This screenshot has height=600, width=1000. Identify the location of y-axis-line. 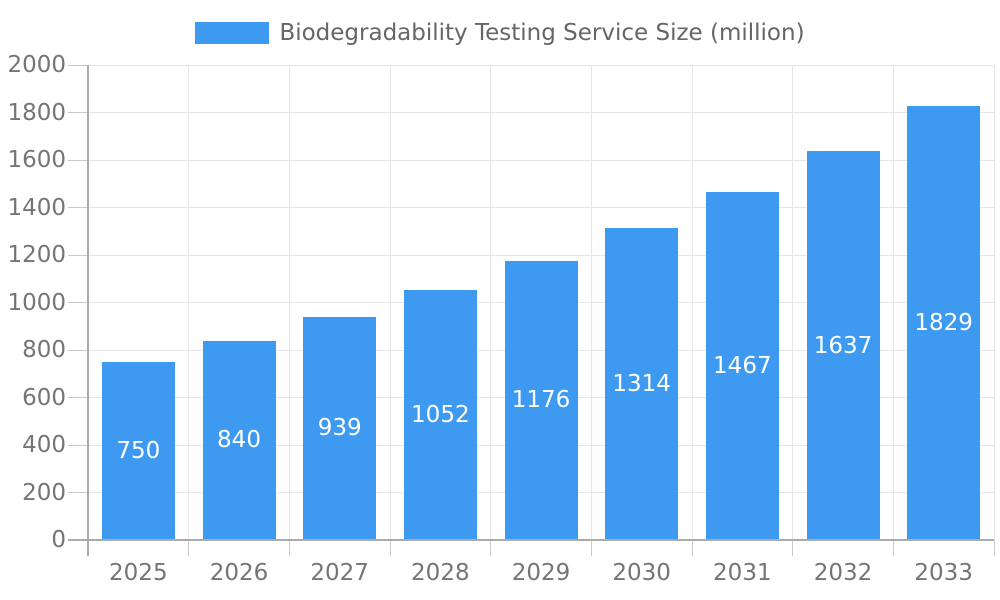
(88, 310).